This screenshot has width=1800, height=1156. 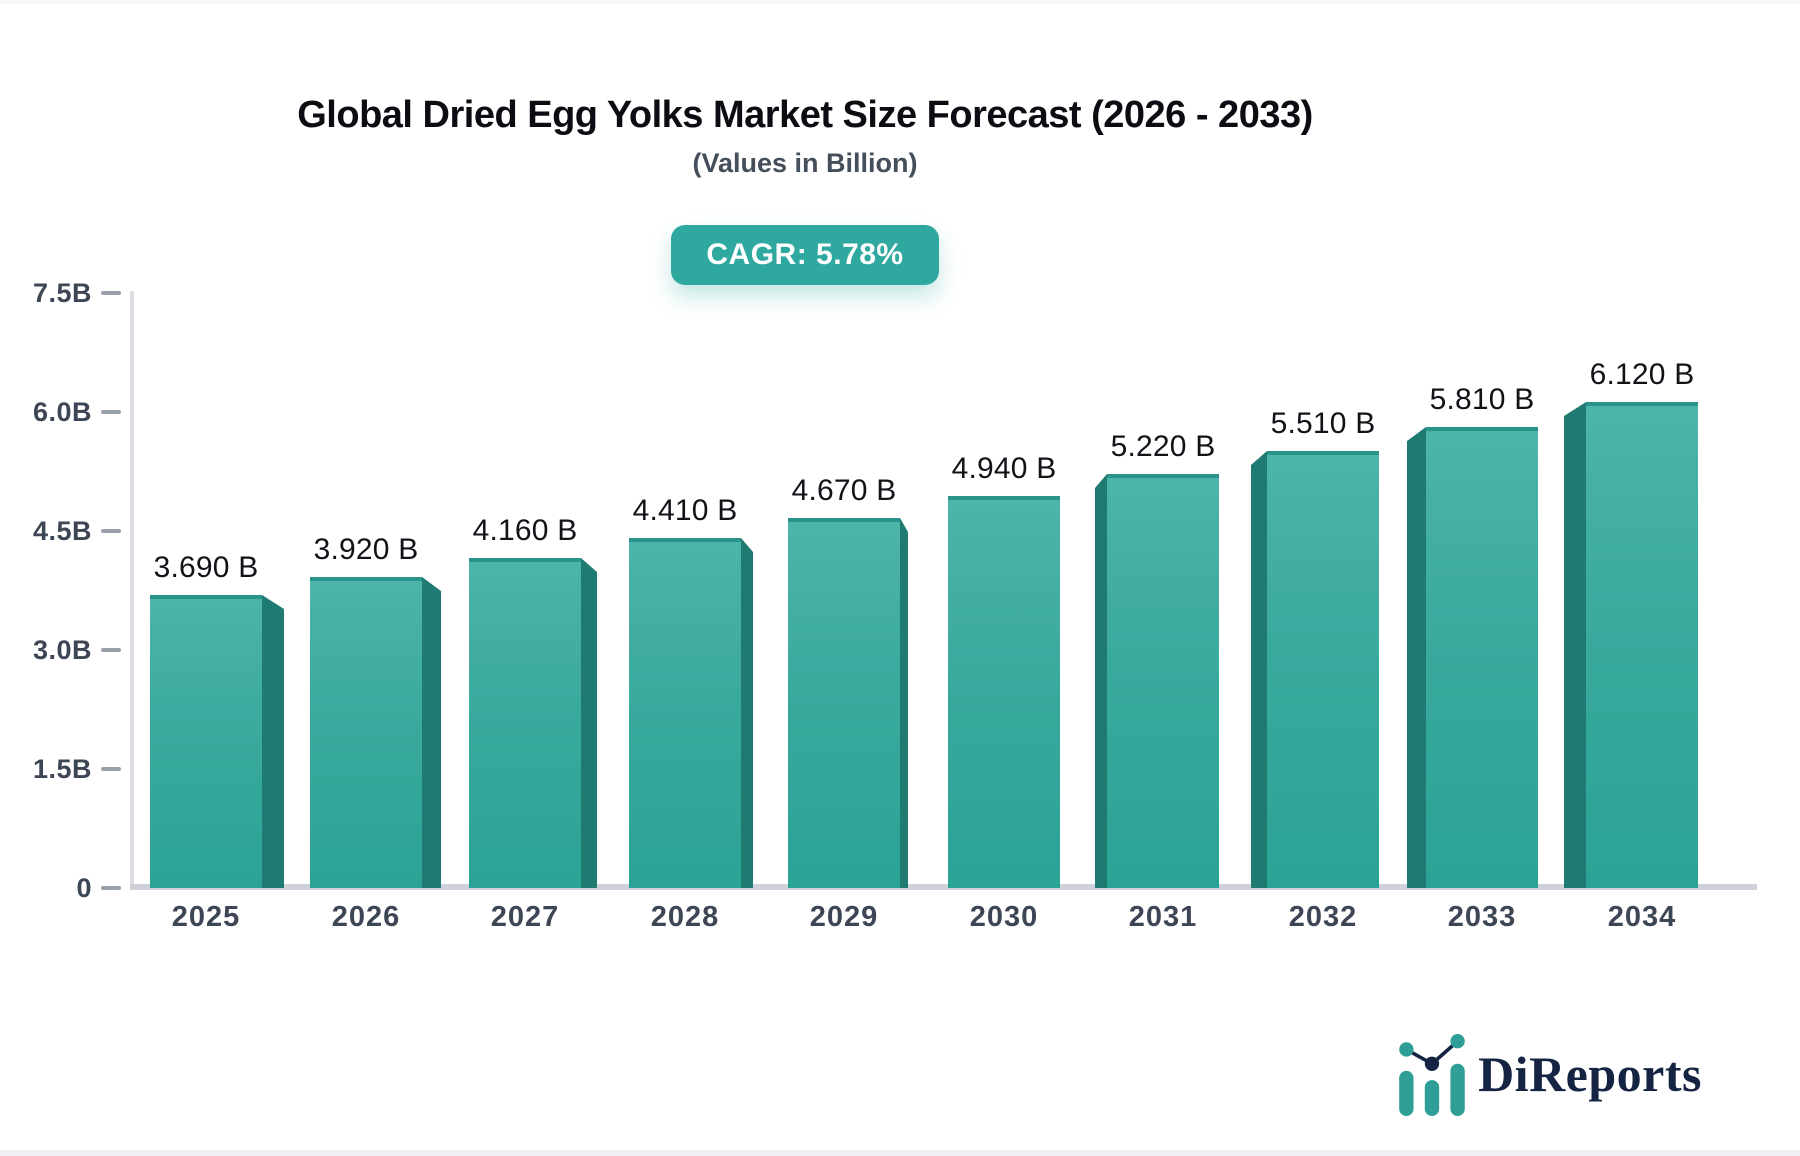 What do you see at coordinates (1642, 374) in the screenshot?
I see `bar-value-label-2034: 6.120 B` at bounding box center [1642, 374].